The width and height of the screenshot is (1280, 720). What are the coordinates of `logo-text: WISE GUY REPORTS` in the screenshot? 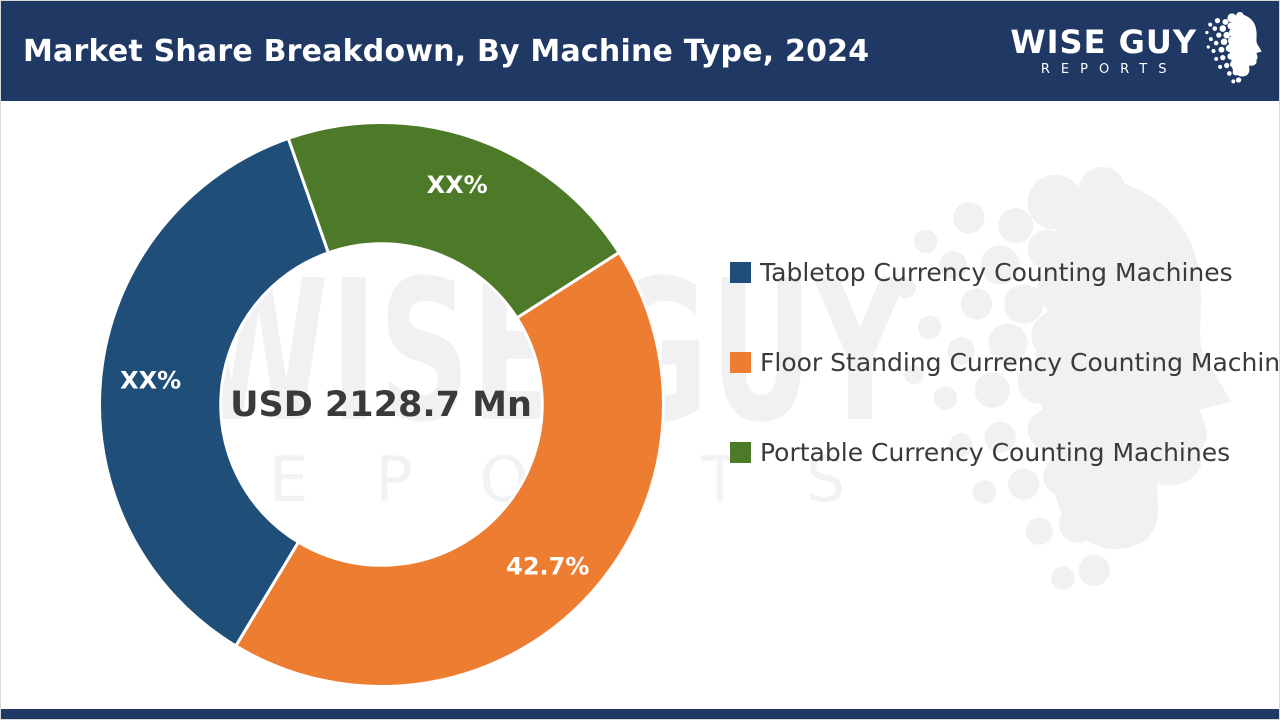 It's located at (1103, 51).